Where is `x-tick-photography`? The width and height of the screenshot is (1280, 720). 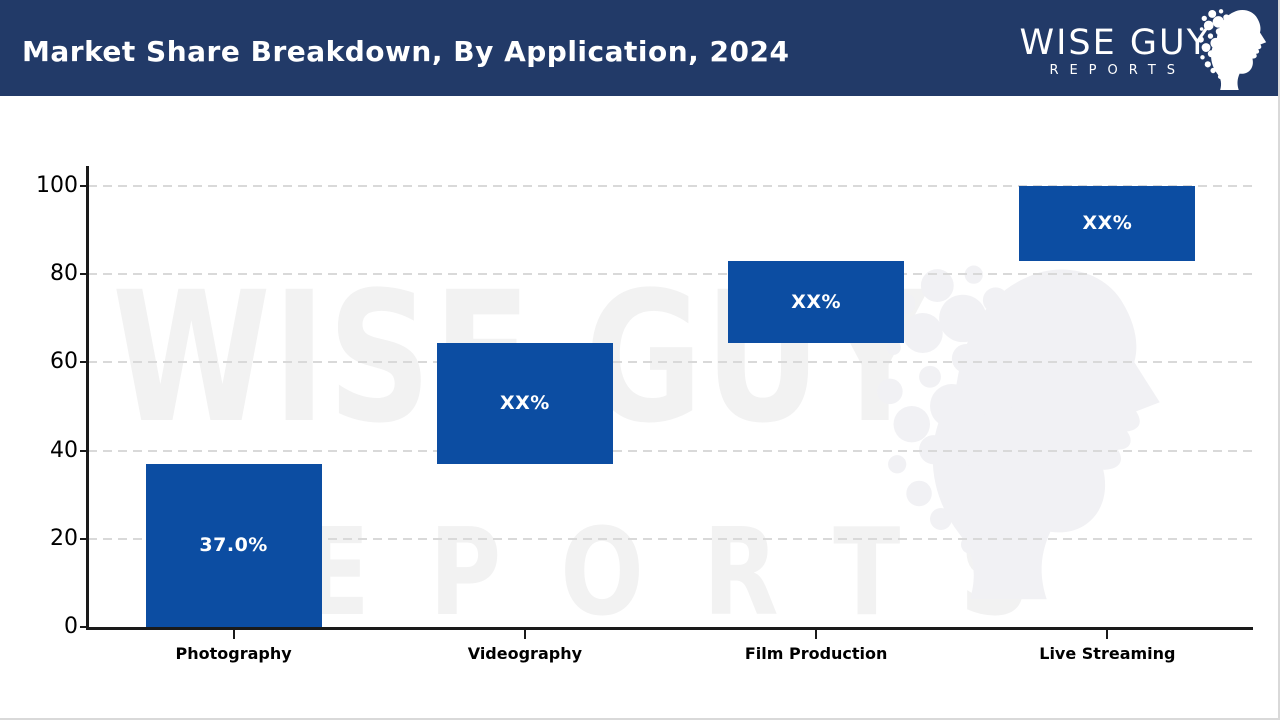 x-tick-photography is located at coordinates (233, 634).